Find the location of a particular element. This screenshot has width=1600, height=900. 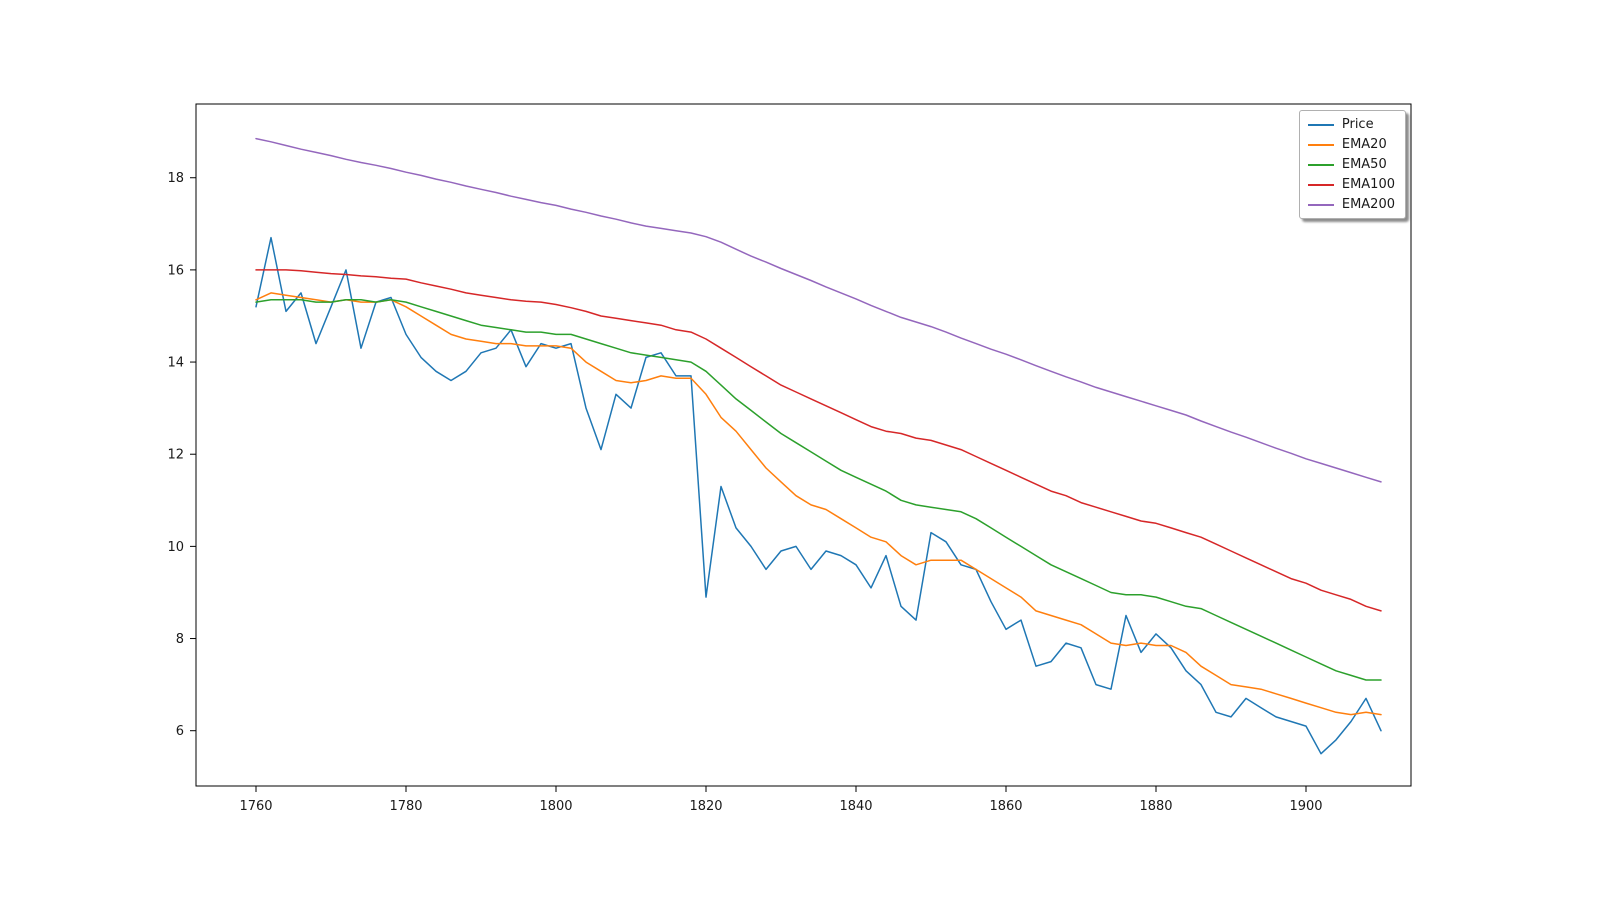

x-tick-label: 1840 is located at coordinates (855, 806).